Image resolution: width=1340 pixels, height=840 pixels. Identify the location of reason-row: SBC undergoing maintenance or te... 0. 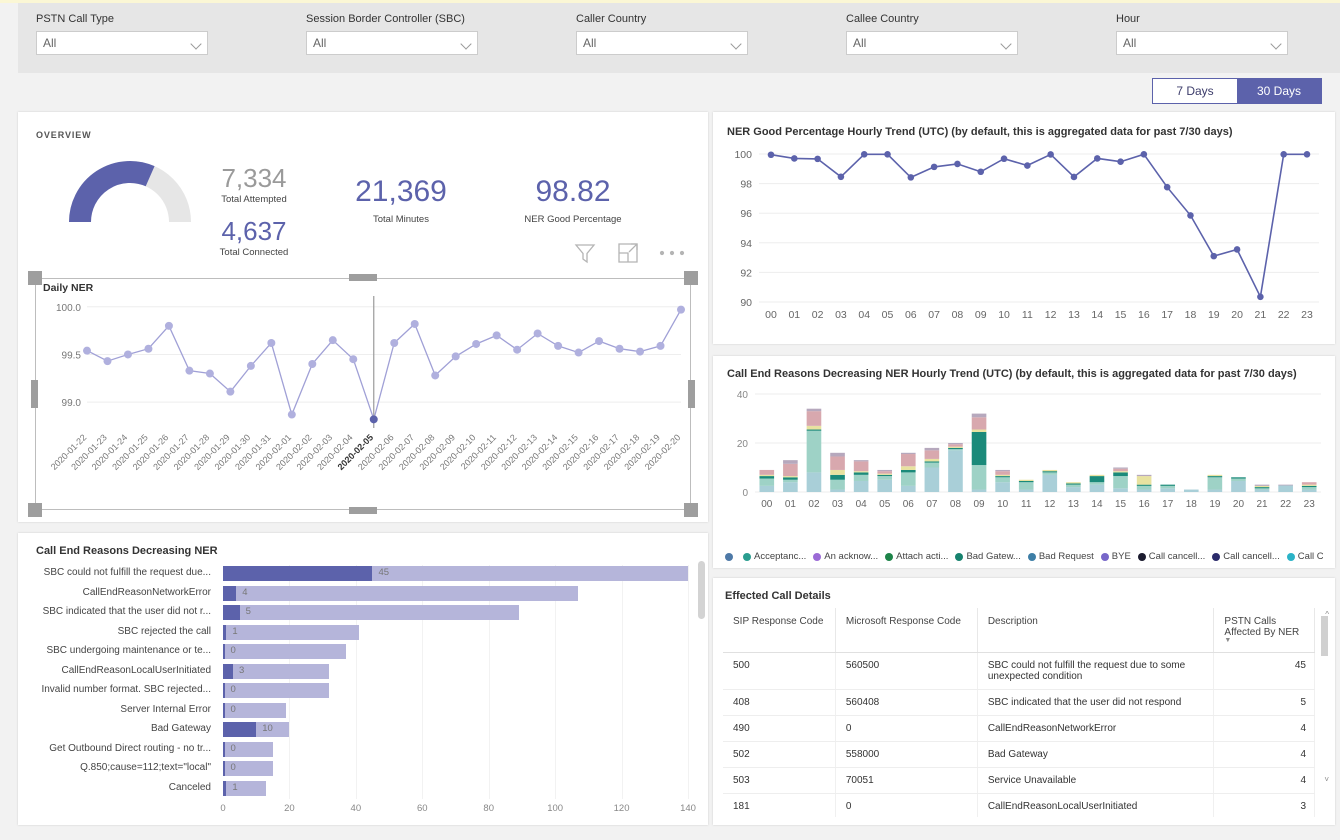
(363, 653).